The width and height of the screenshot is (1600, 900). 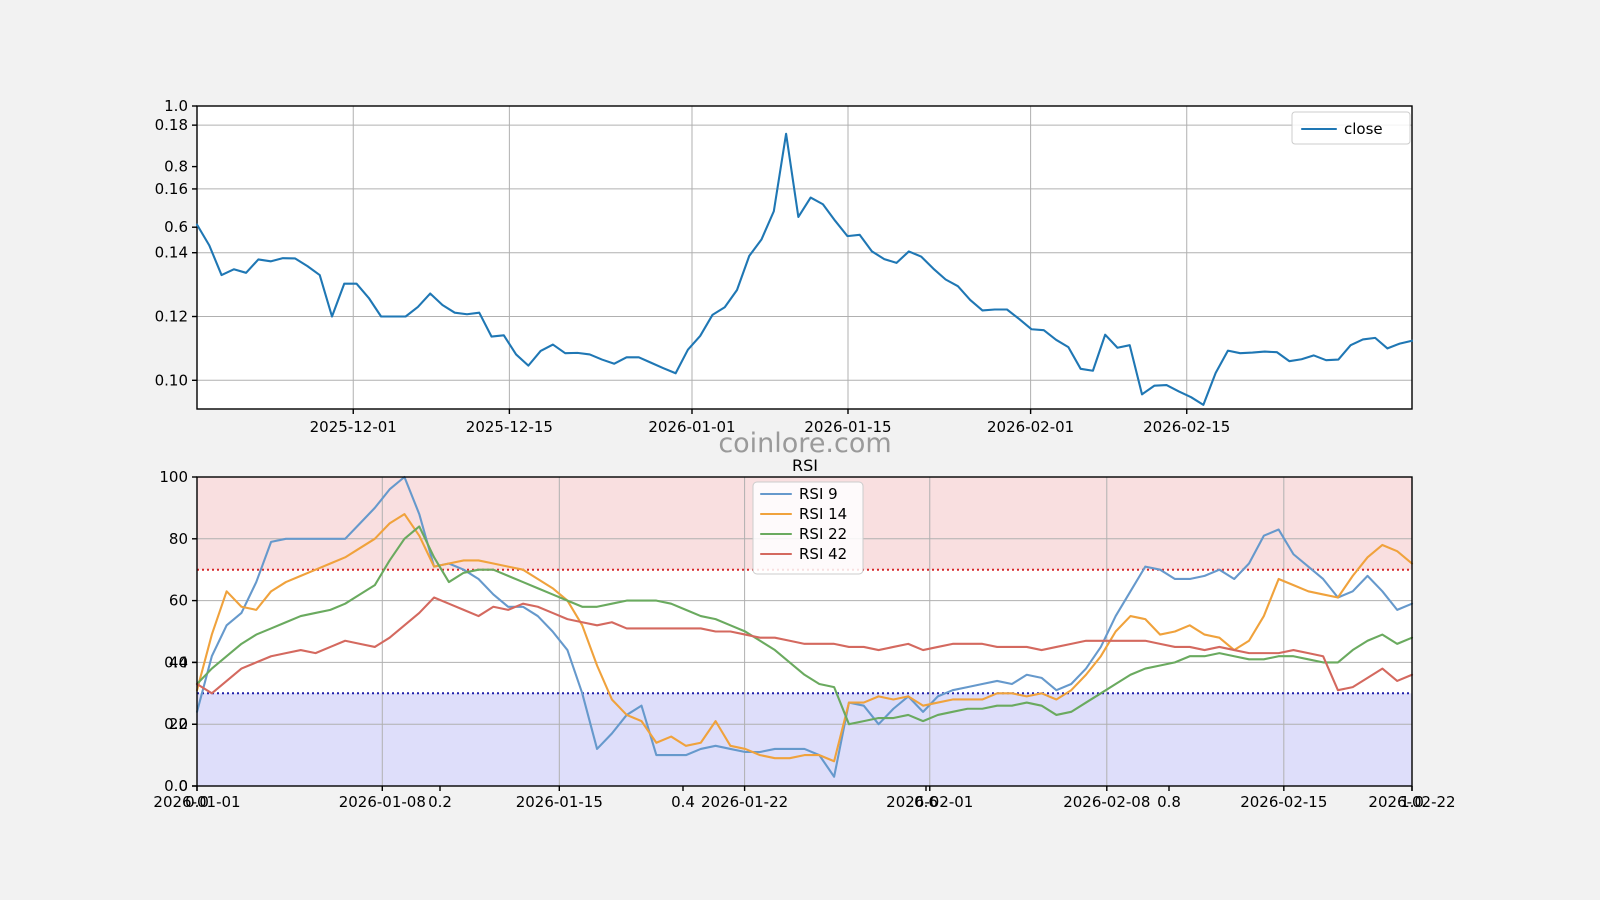 I want to click on price-ytick-label: 0.14, so click(x=171, y=253).